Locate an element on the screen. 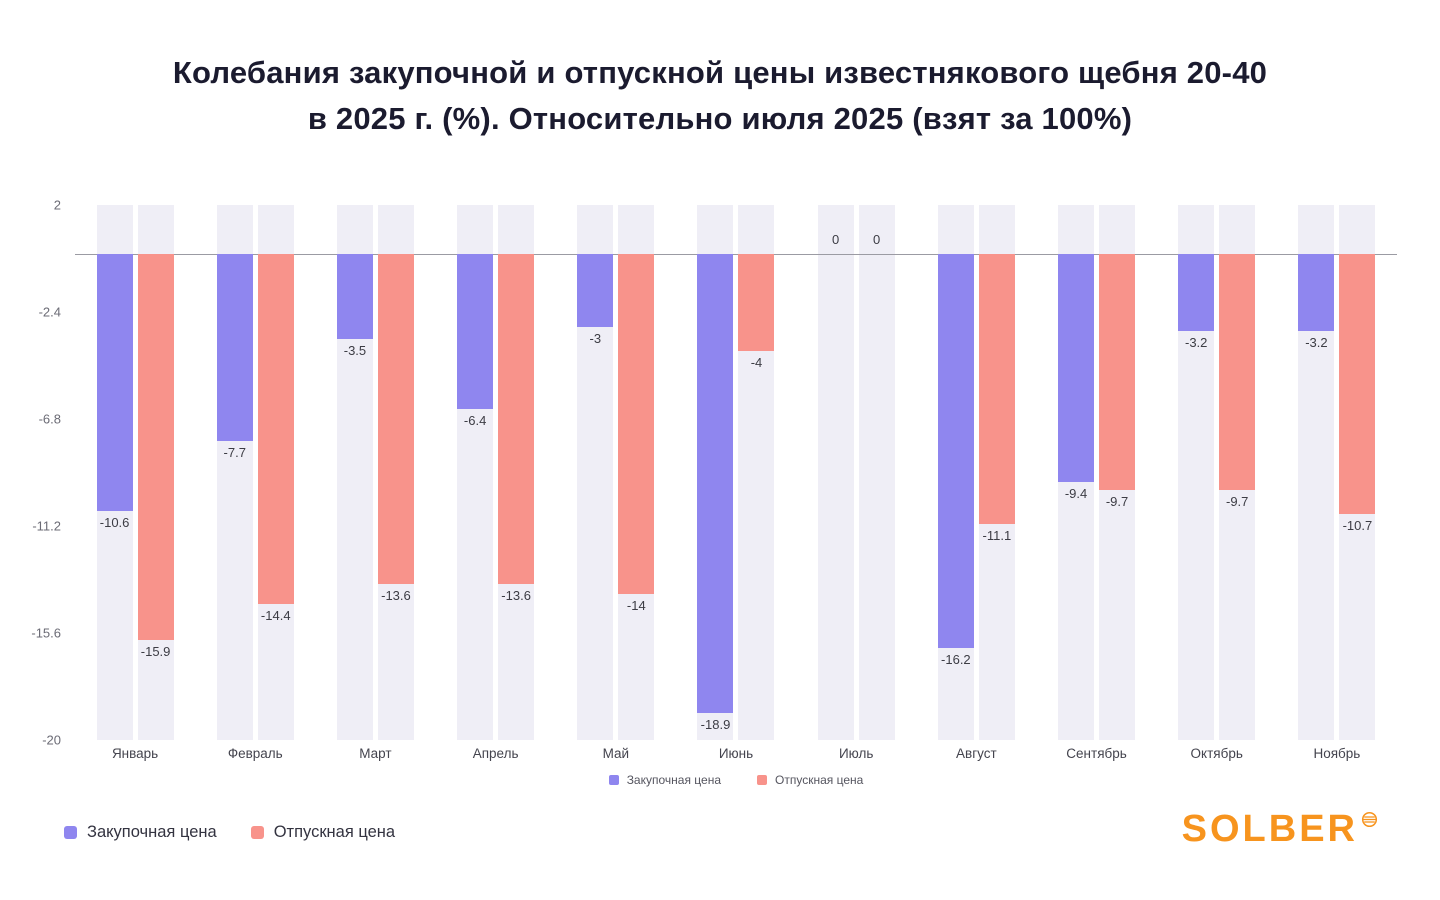  x-axis-label: Январь is located at coordinates (135, 753).